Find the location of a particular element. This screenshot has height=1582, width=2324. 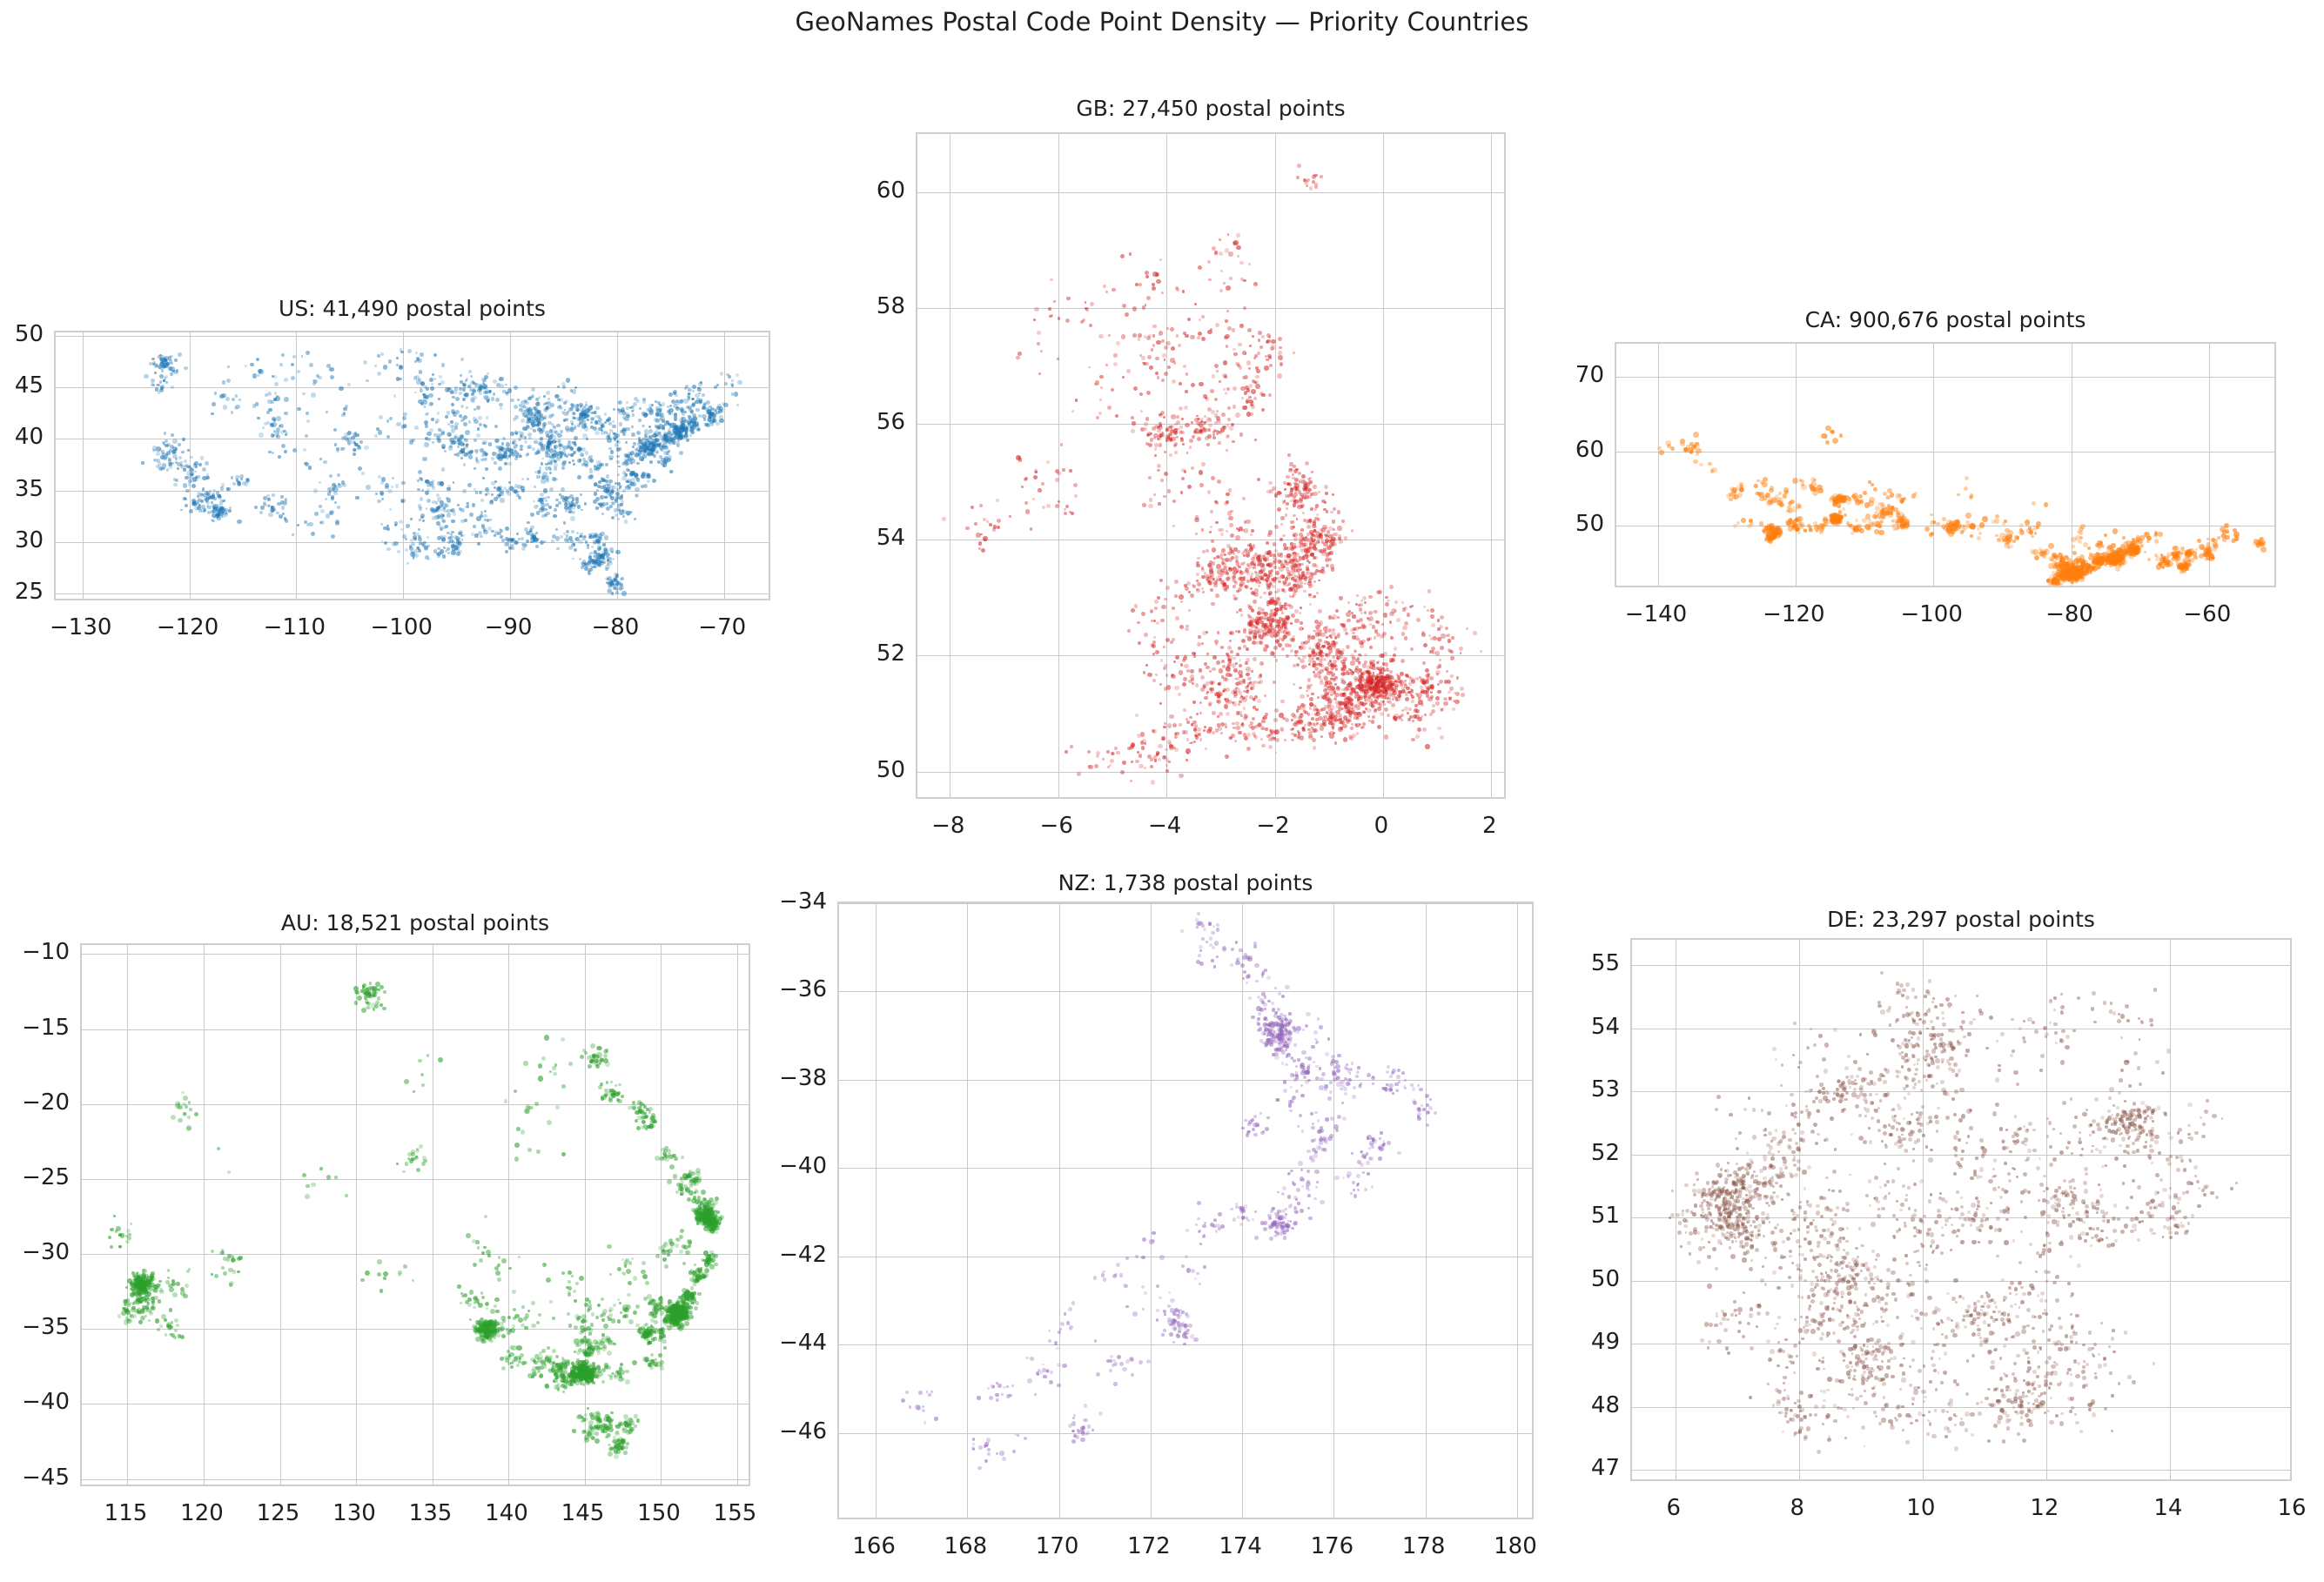

xtick-label-nz: 176 is located at coordinates (1332, 1546).